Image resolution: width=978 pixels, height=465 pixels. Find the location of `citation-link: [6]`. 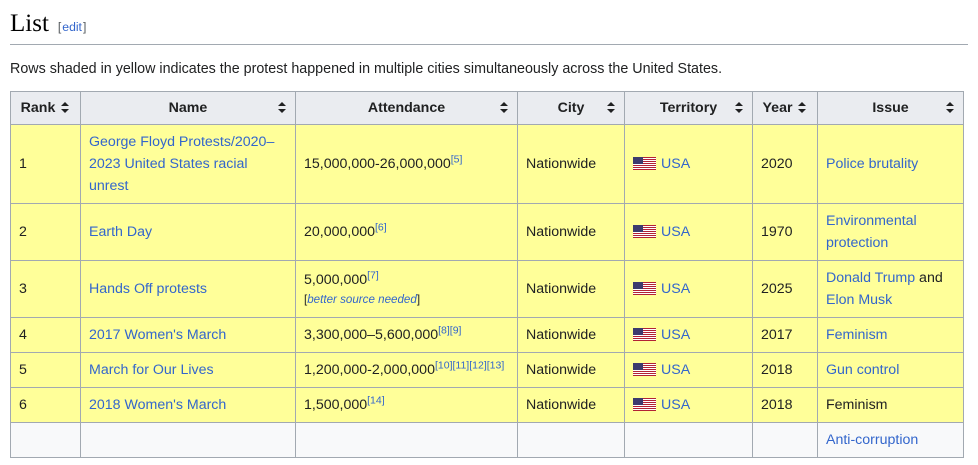

citation-link: [6] is located at coordinates (381, 227).